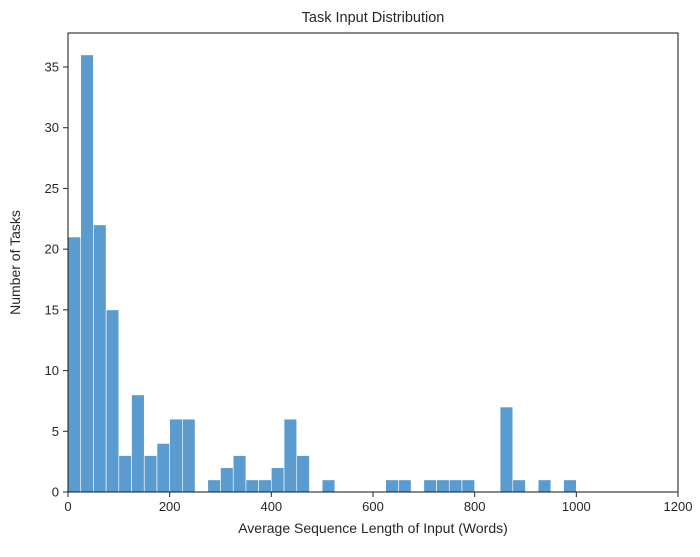  Describe the element at coordinates (15, 262) in the screenshot. I see `y-axis-label: Number of Tasks` at that location.